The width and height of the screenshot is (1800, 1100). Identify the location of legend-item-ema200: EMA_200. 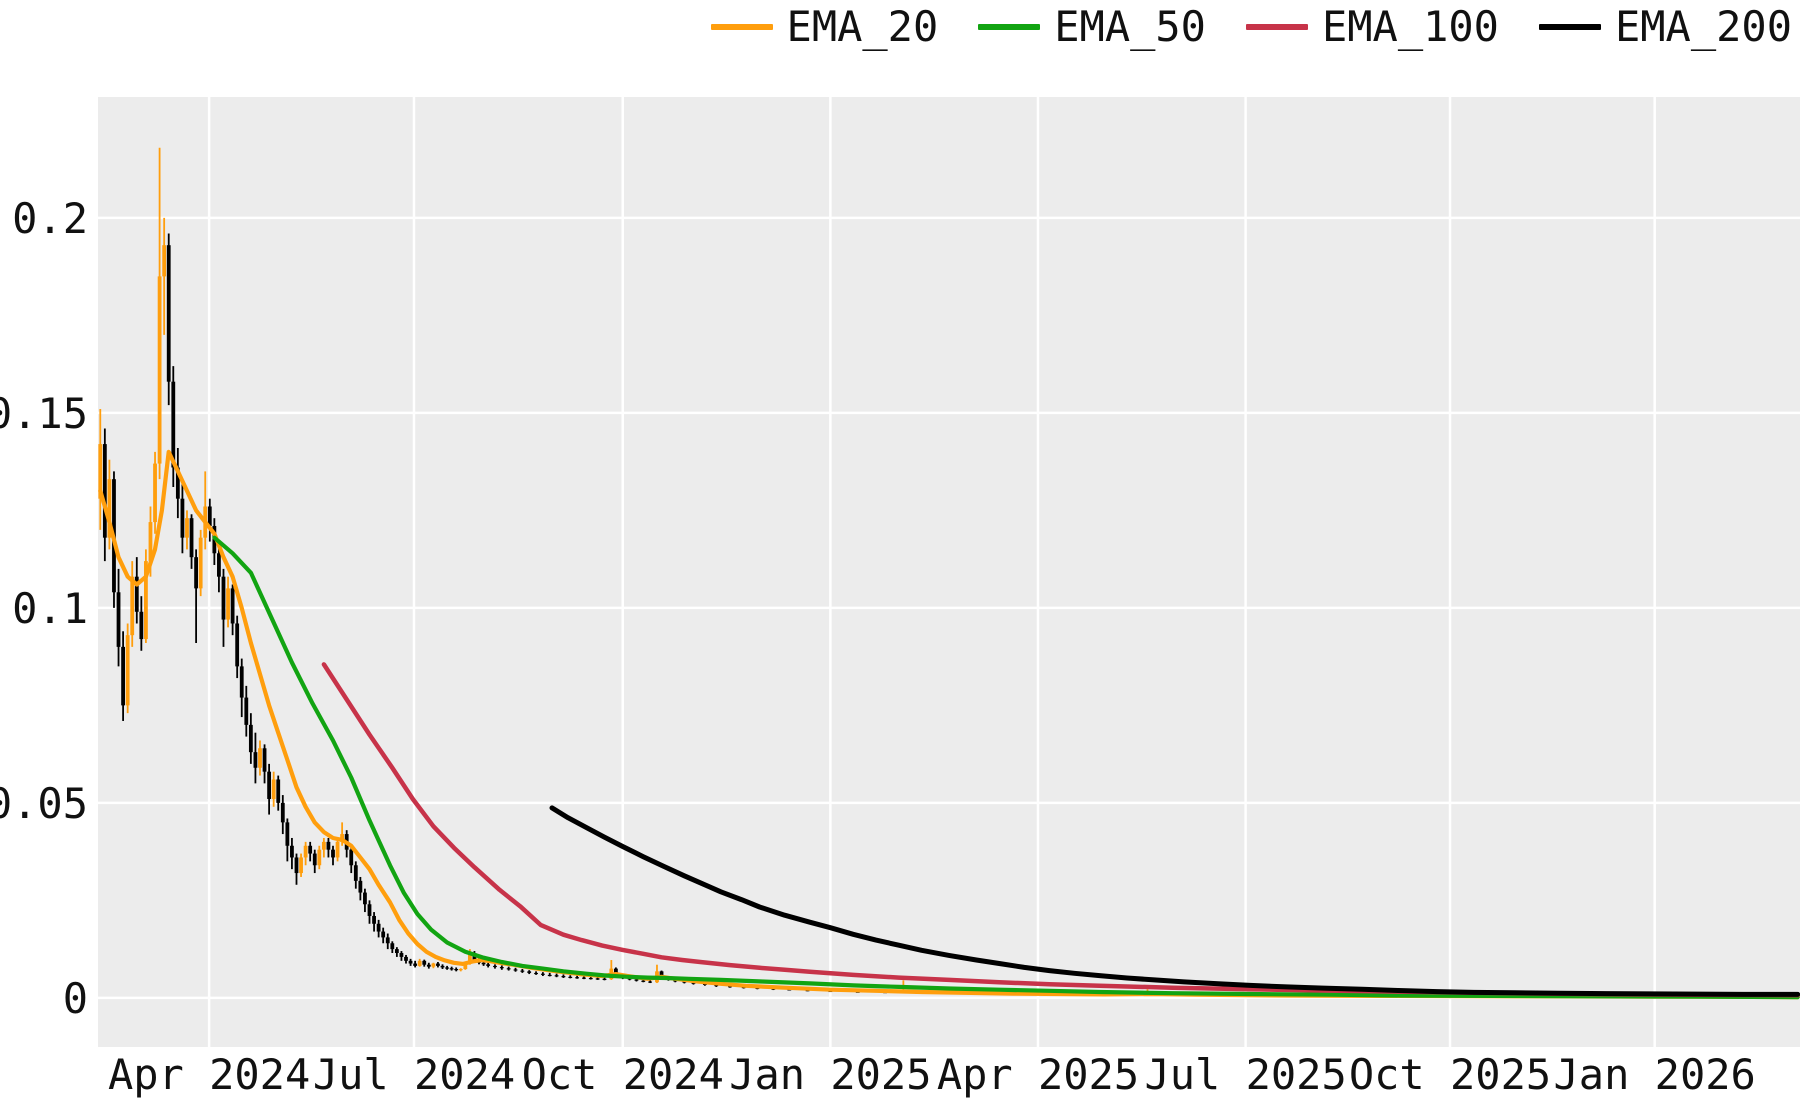
(1665, 27).